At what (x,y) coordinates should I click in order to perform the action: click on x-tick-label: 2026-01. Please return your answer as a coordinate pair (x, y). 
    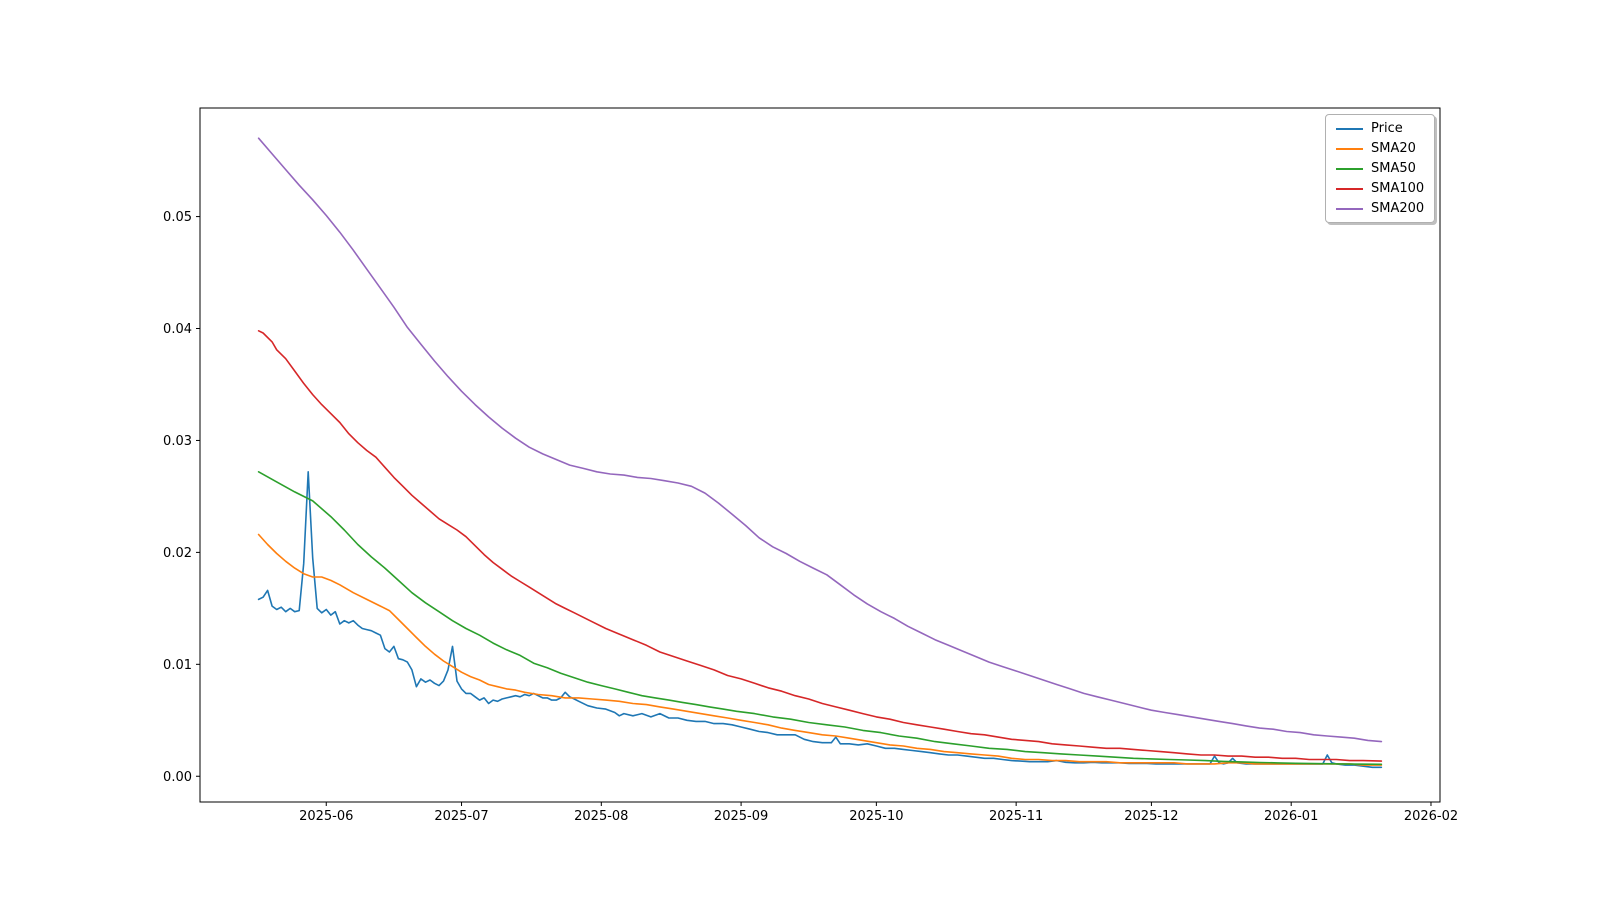
    Looking at the image, I should click on (1291, 816).